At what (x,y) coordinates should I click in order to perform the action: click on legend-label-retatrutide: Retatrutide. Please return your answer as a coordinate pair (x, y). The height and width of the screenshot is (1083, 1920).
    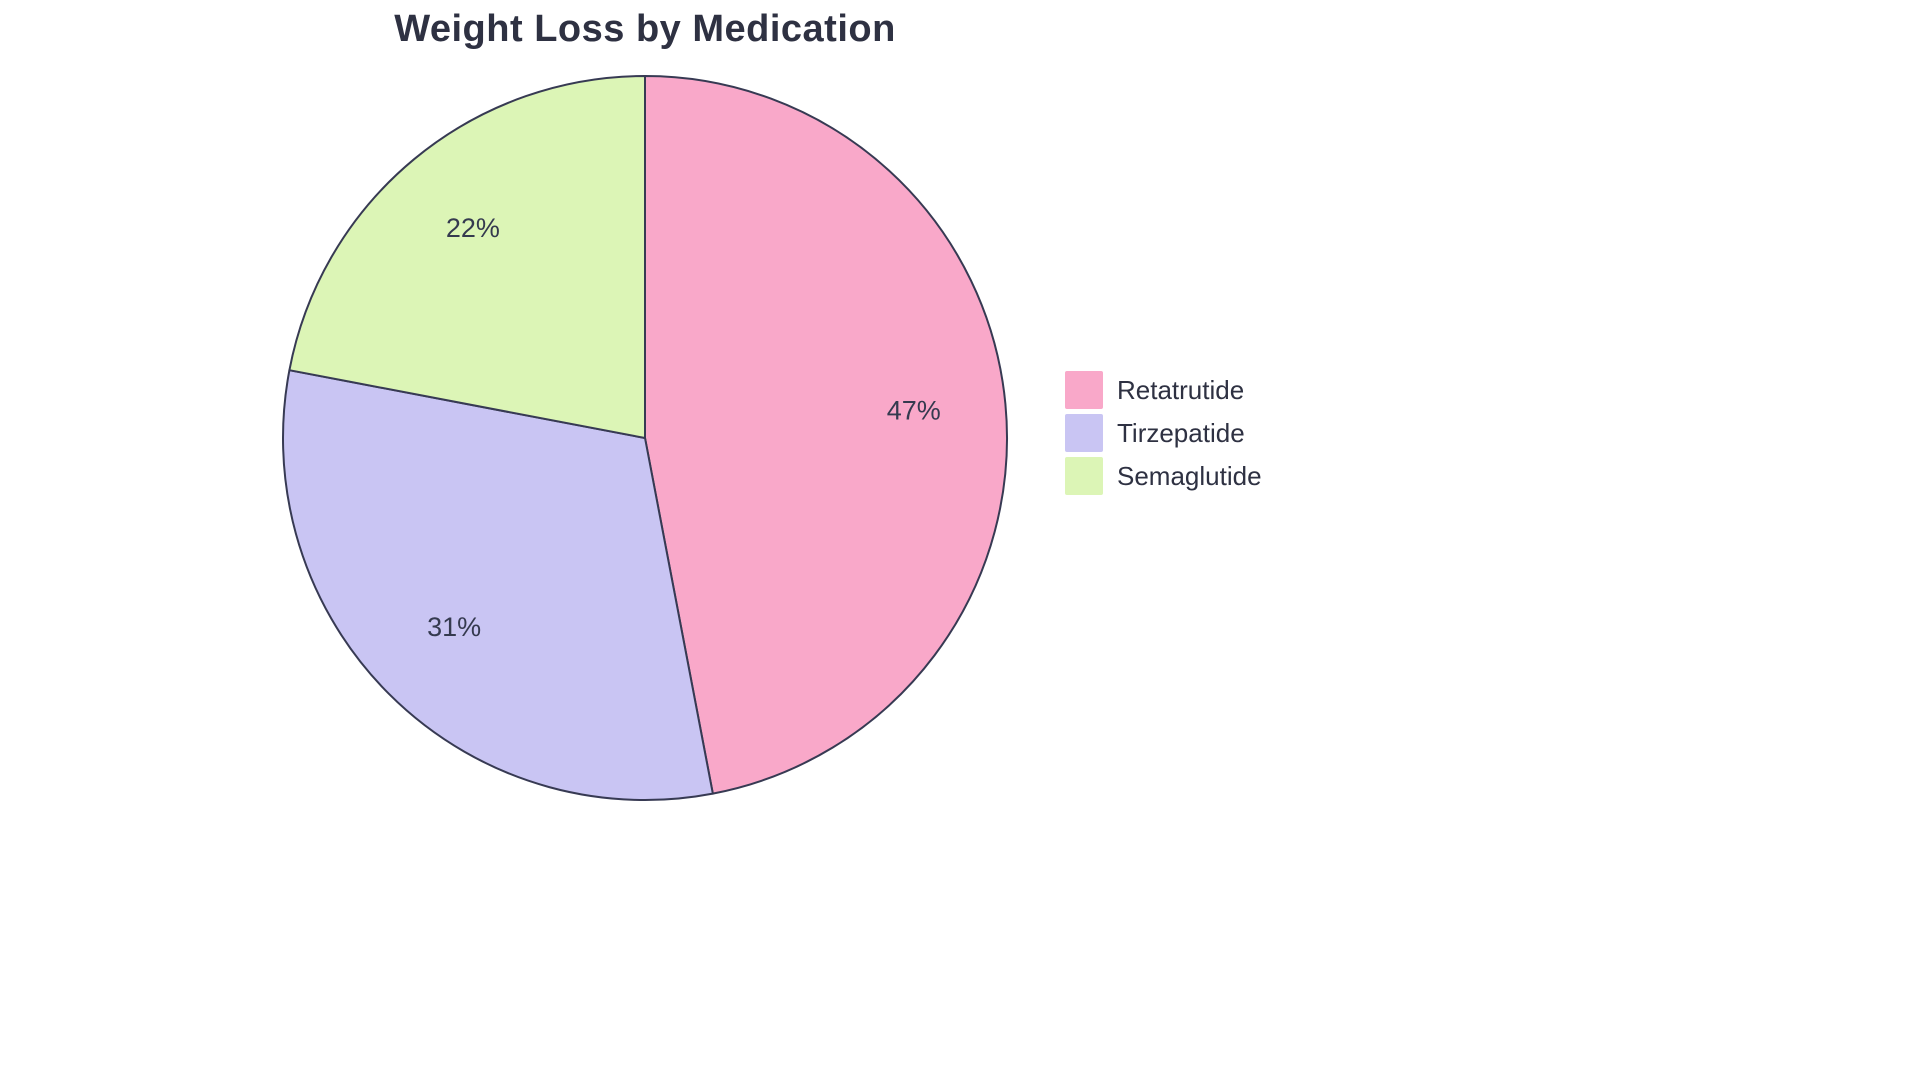
    Looking at the image, I should click on (1181, 390).